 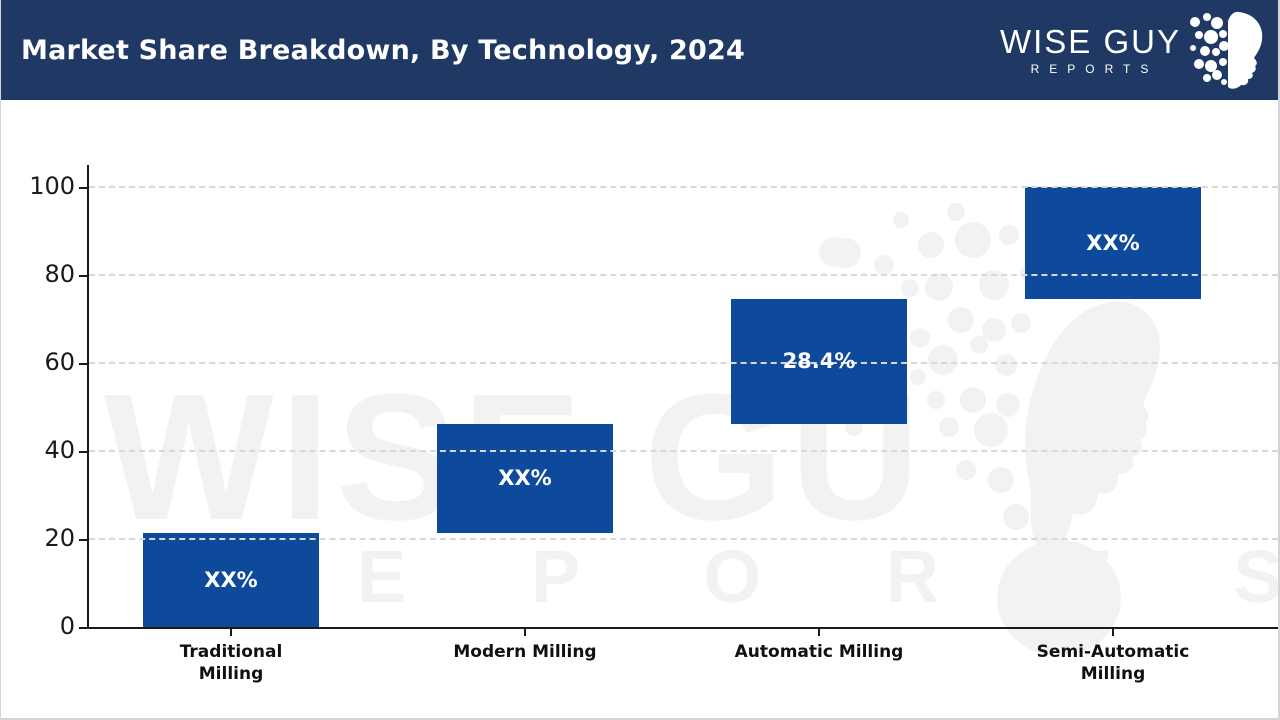 What do you see at coordinates (1090, 42) in the screenshot?
I see `brand-name: WISE GUY` at bounding box center [1090, 42].